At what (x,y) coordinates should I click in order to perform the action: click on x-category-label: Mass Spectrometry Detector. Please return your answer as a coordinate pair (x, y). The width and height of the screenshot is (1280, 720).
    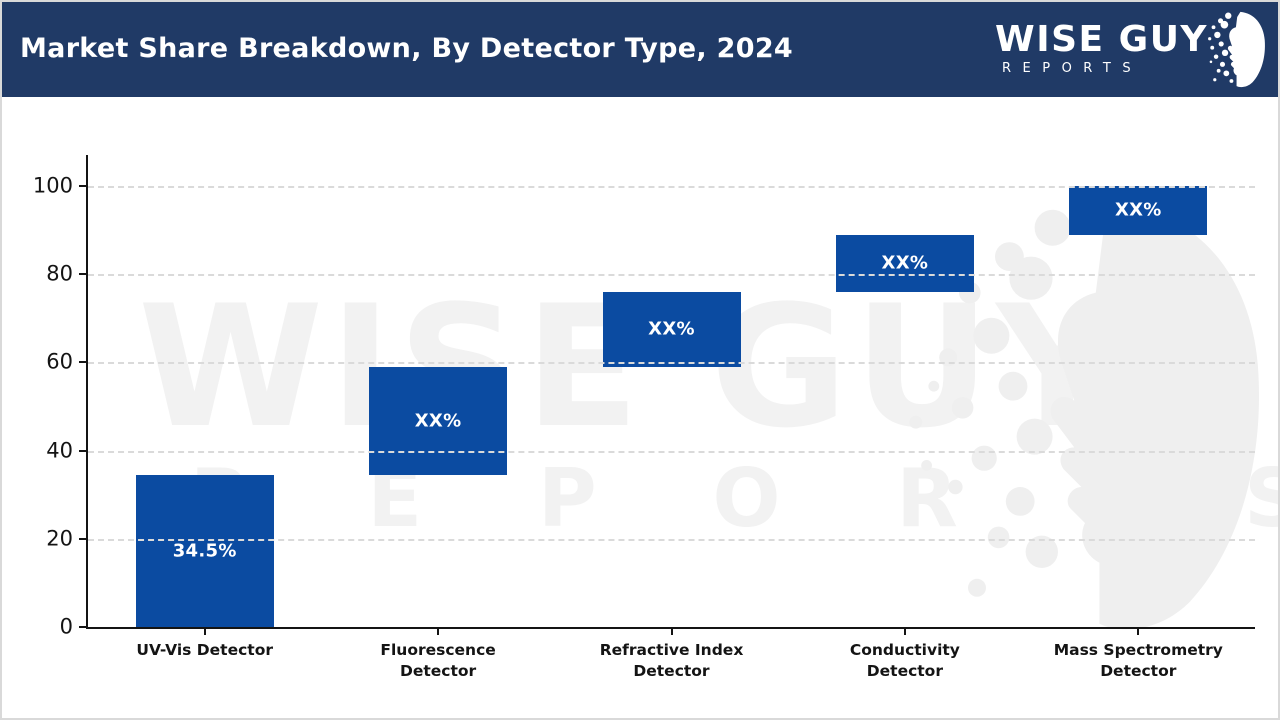
    Looking at the image, I should click on (1138, 661).